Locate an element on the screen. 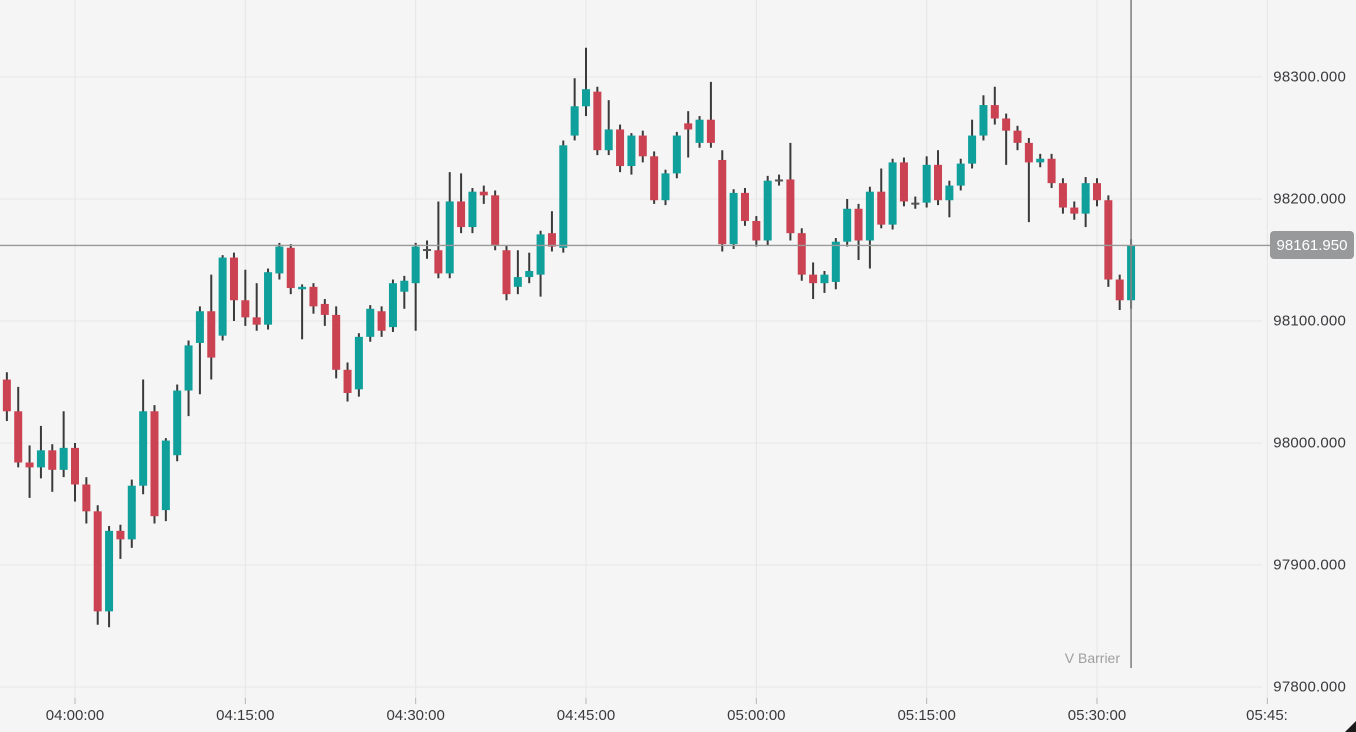  price-axis-label: 98200.000 is located at coordinates (1309, 199).